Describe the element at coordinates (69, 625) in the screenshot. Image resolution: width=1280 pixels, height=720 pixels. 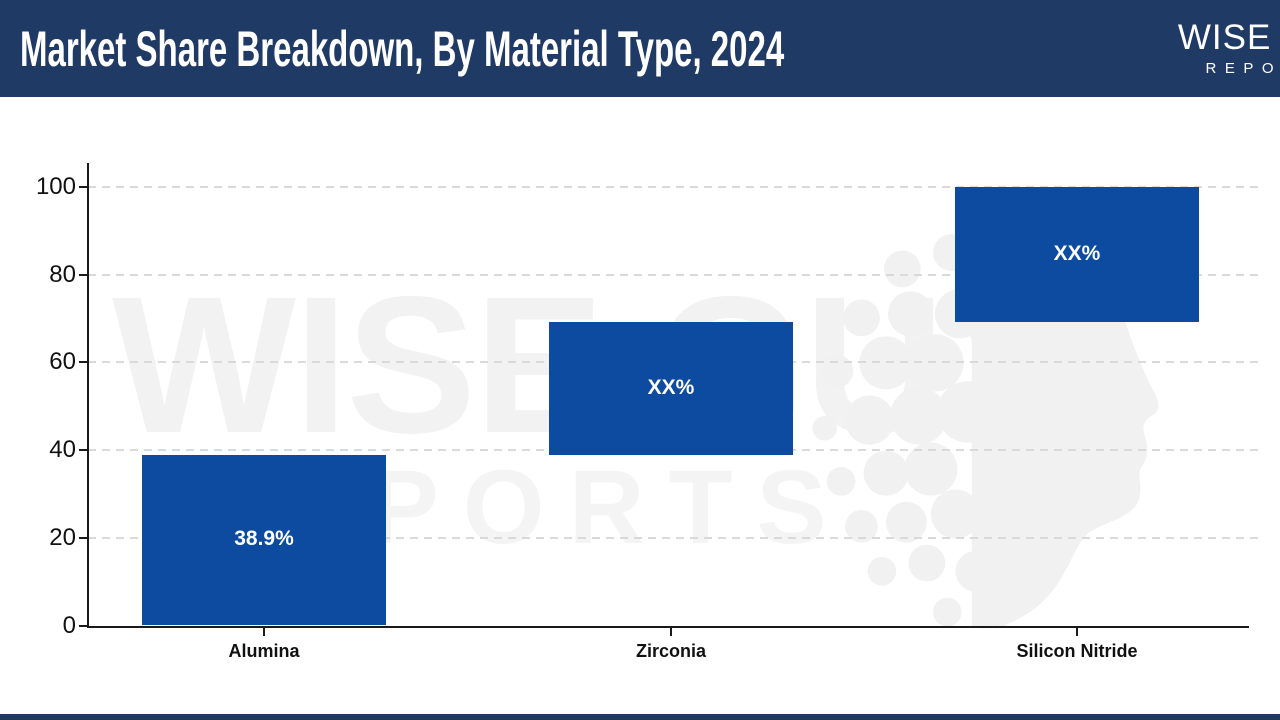
I see `y-axis-tick-label: 0` at that location.